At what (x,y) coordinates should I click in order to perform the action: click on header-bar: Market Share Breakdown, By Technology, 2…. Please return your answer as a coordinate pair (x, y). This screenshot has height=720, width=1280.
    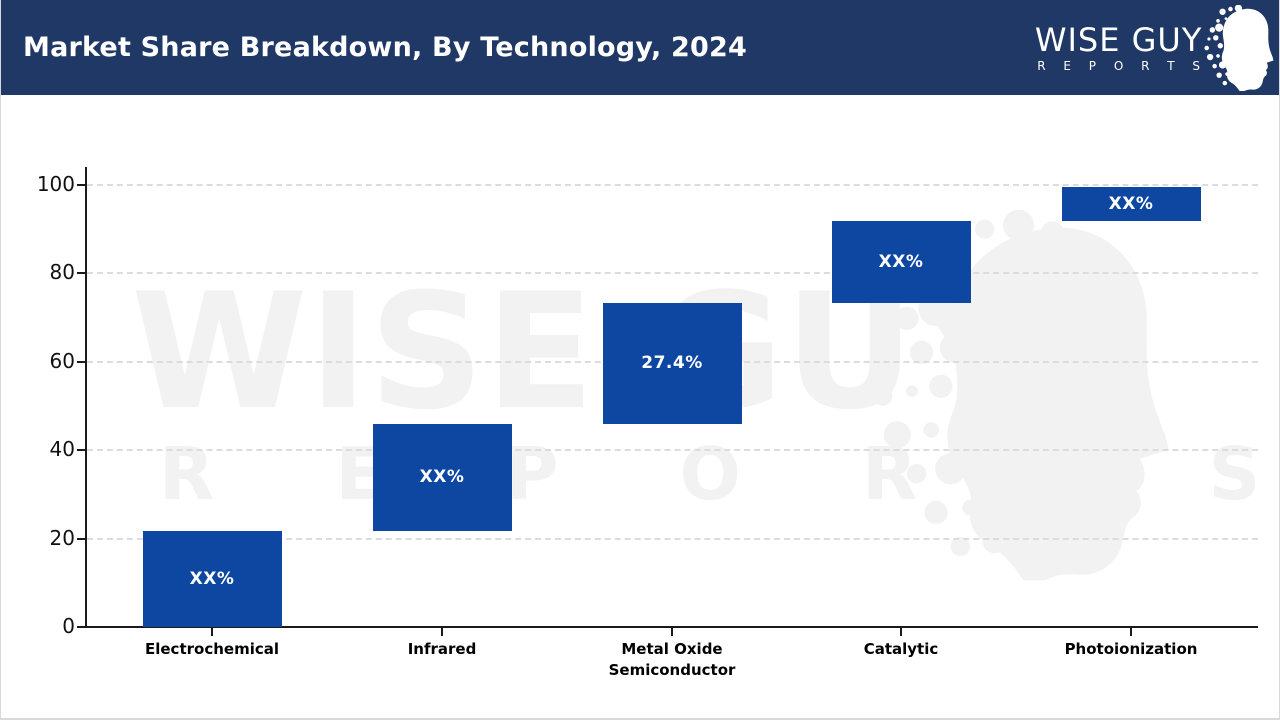
    Looking at the image, I should click on (640, 47).